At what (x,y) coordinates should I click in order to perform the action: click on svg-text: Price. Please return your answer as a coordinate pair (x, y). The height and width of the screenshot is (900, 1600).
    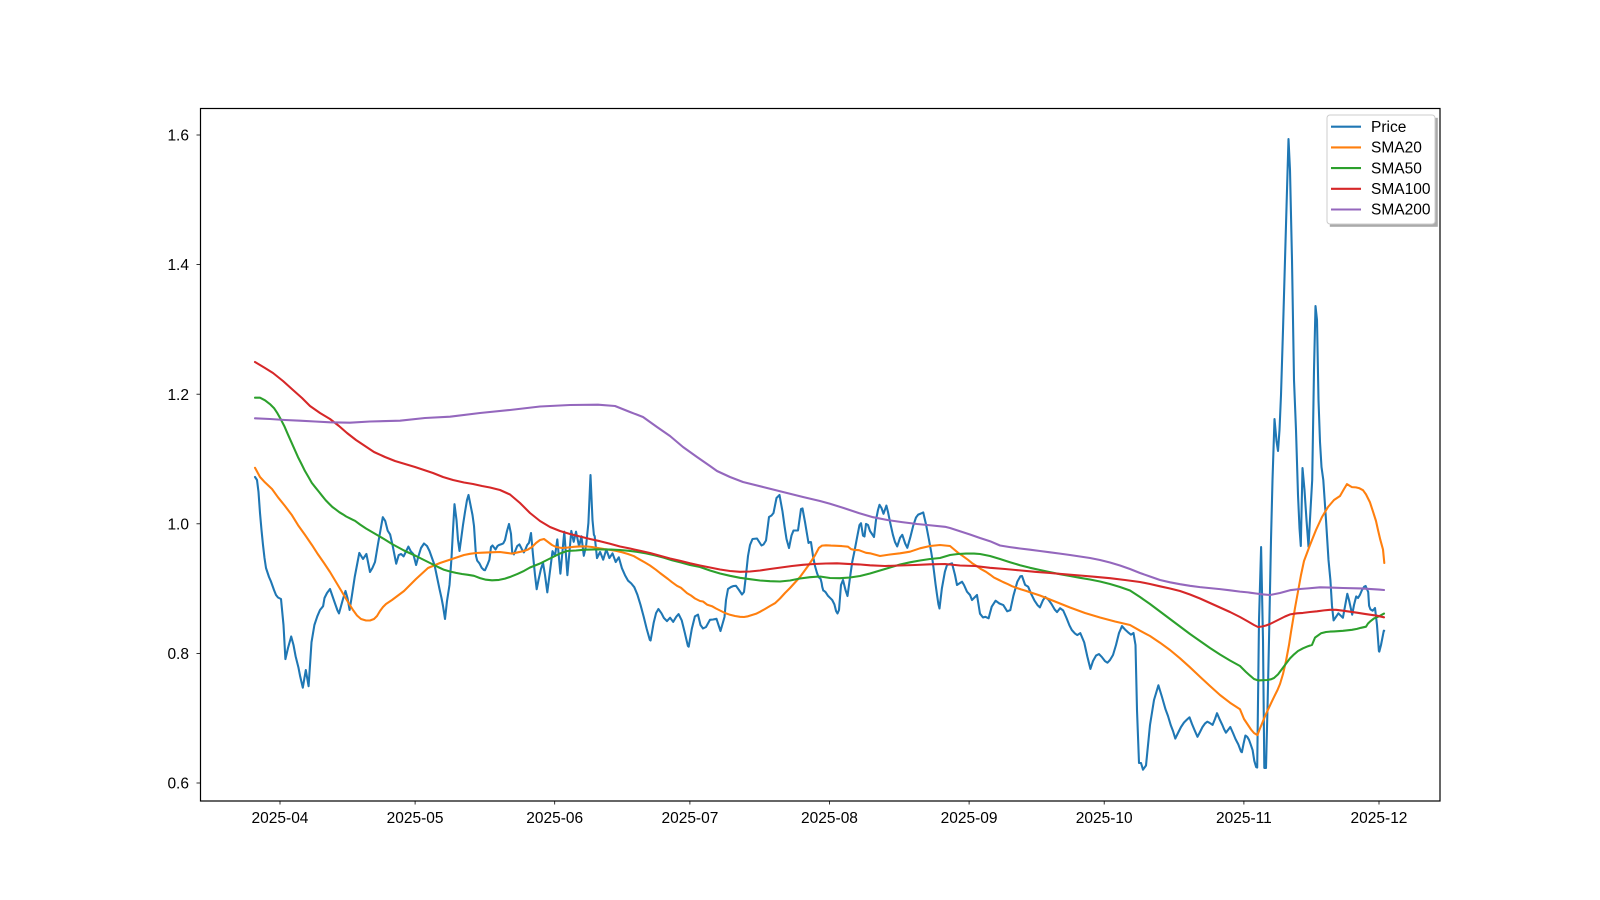
    Looking at the image, I should click on (1388, 127).